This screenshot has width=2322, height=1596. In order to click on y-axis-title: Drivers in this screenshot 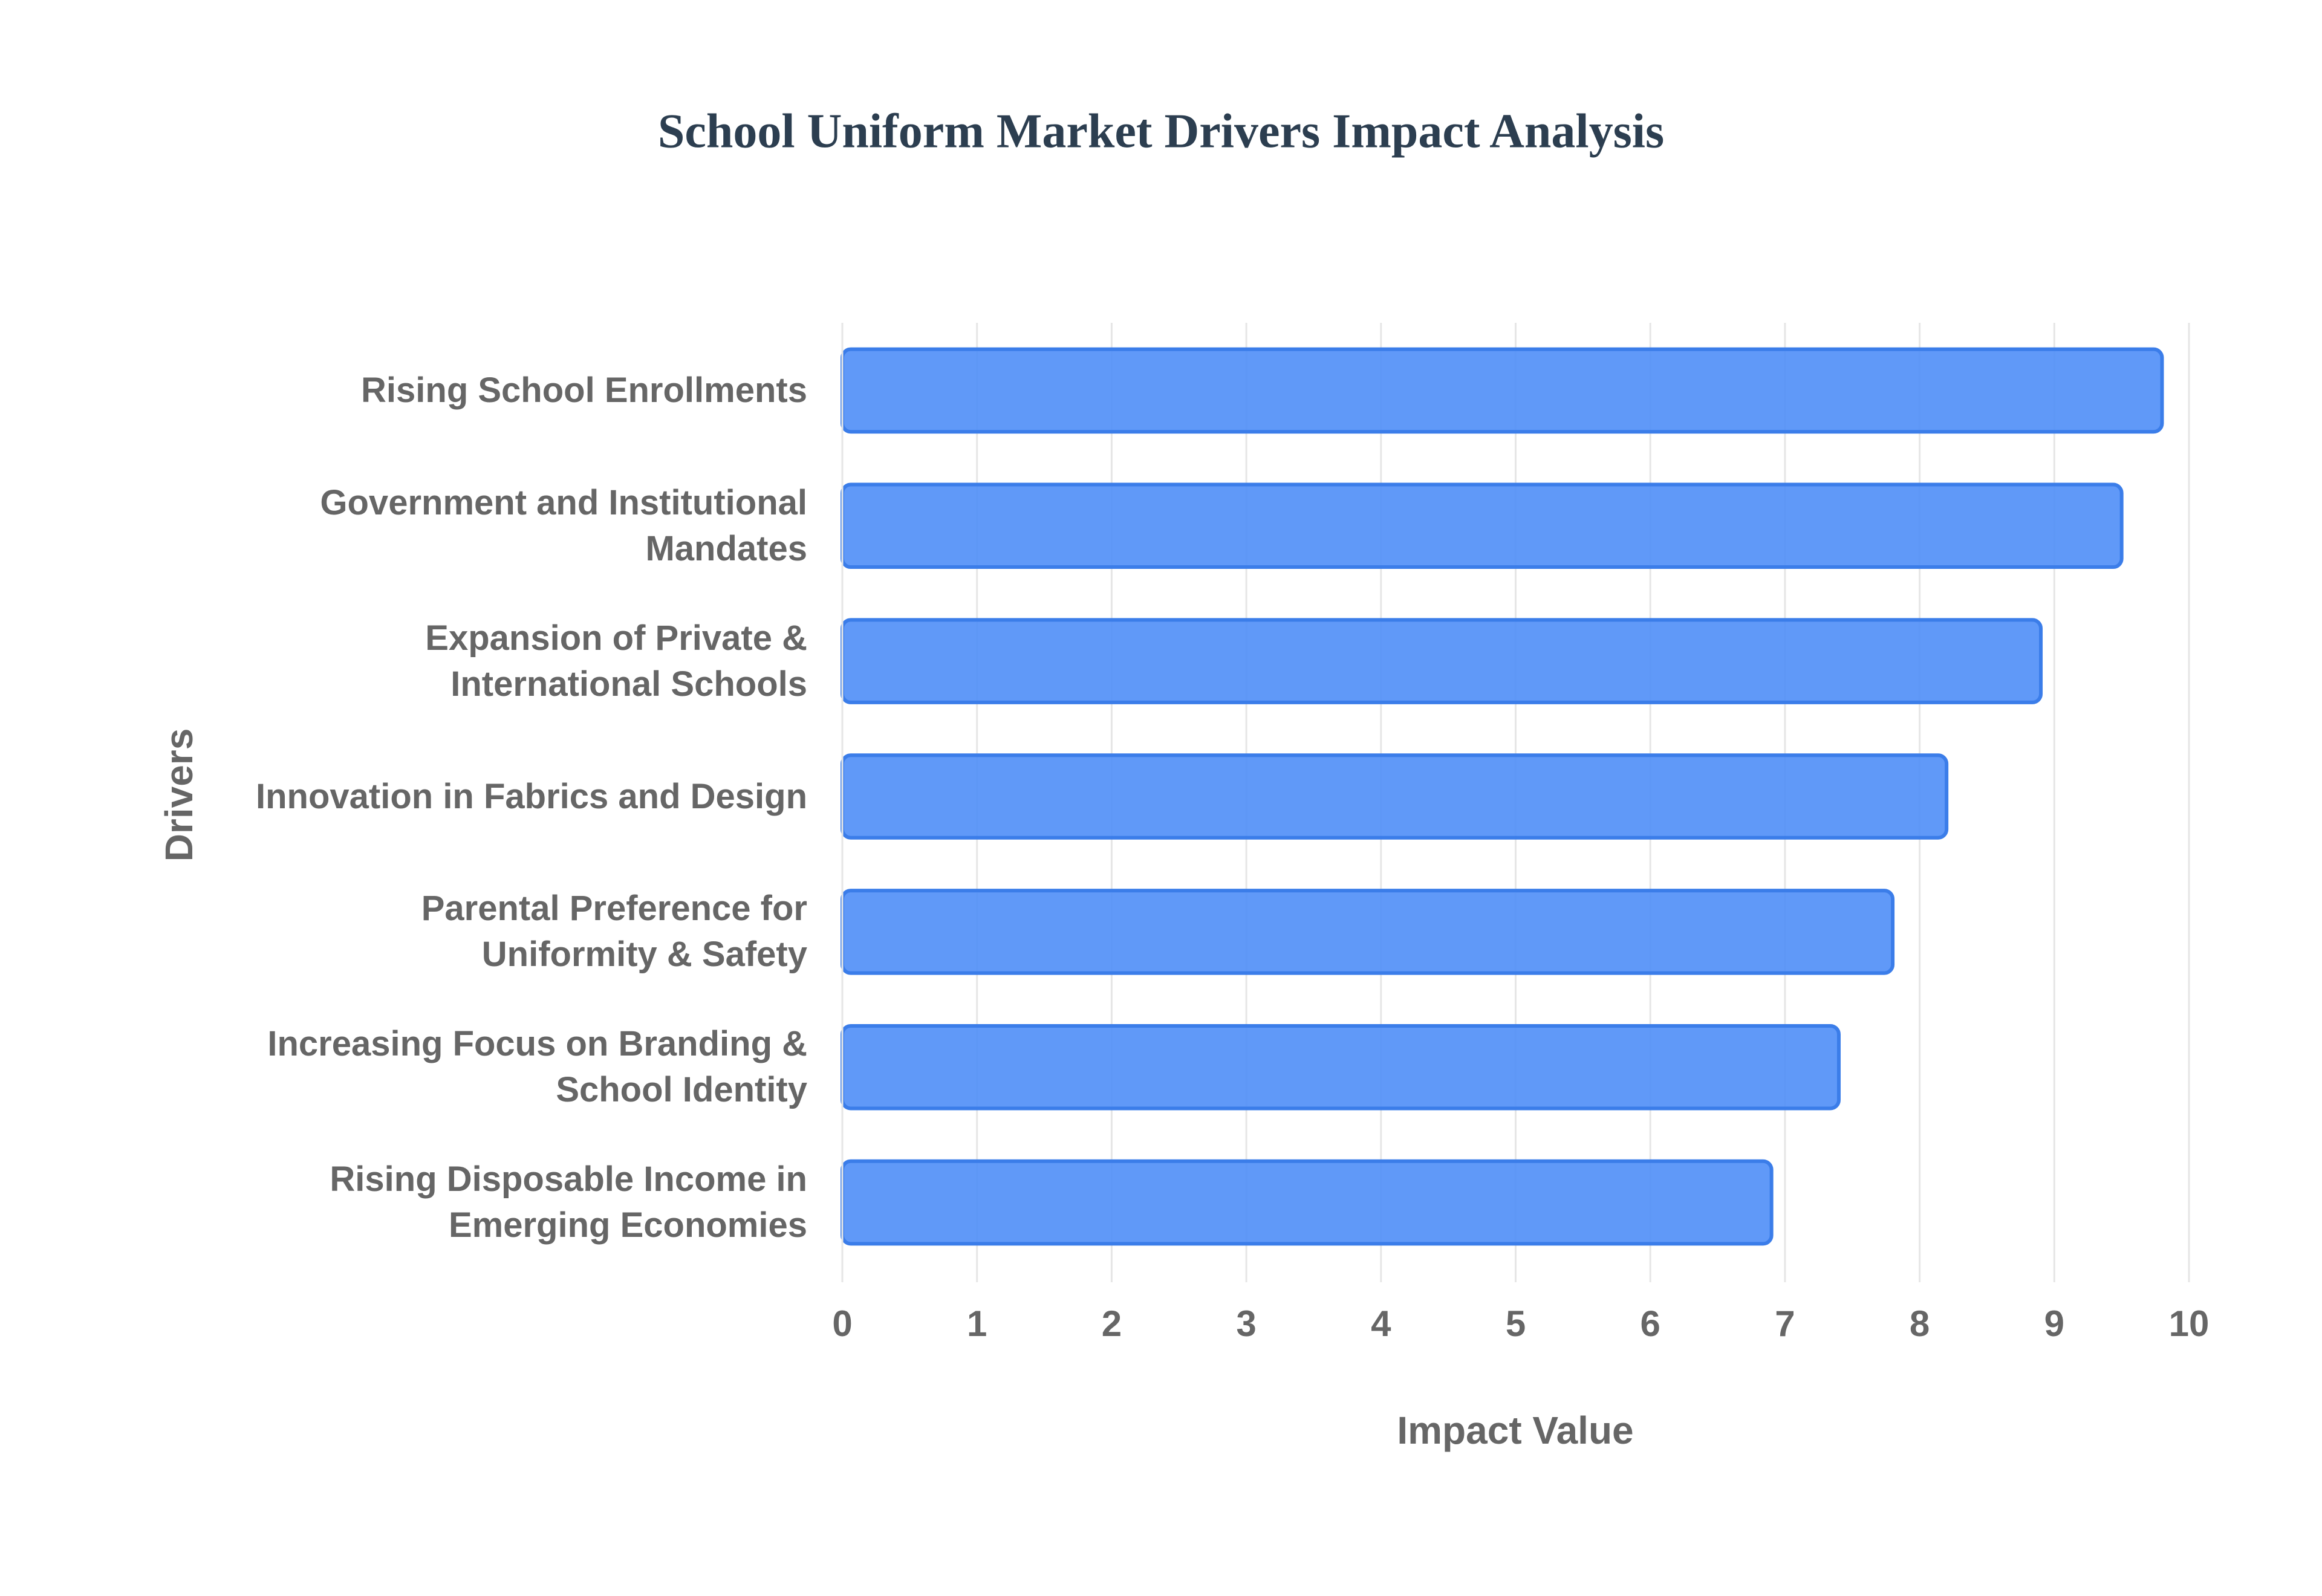, I will do `click(179, 795)`.